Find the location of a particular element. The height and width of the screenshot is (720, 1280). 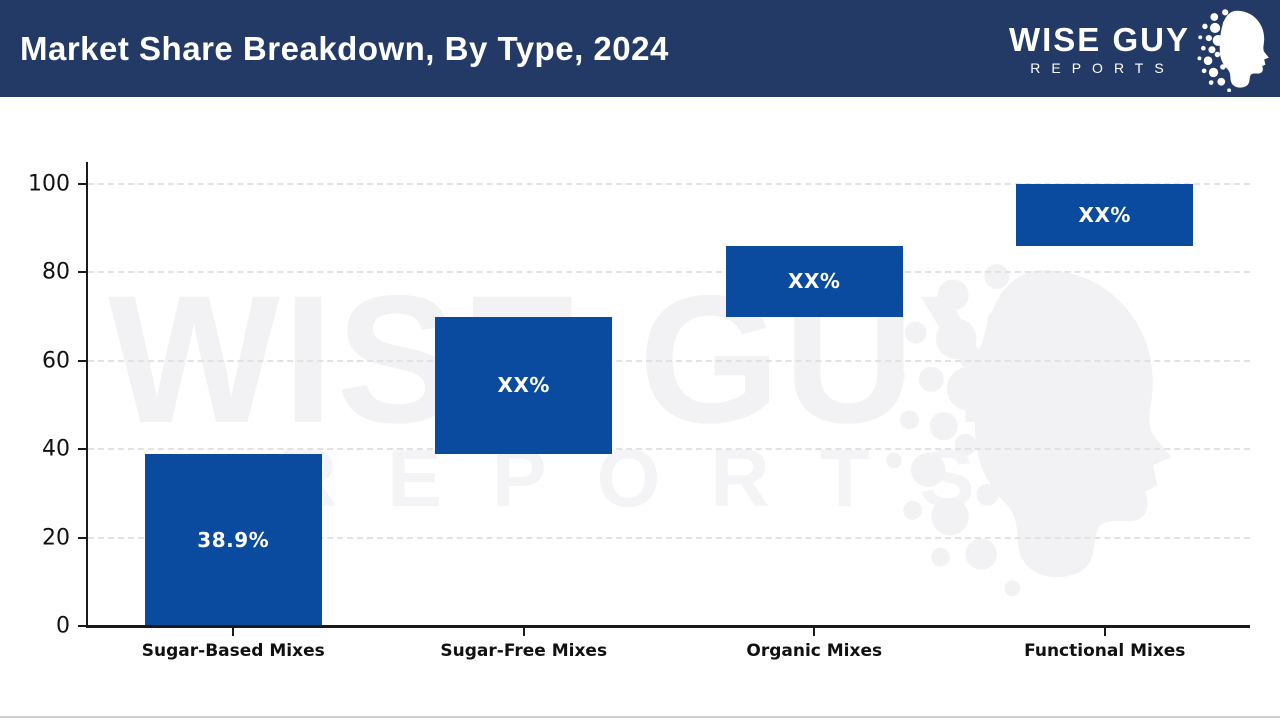

category-label-functional-mixes: Functional Mixes is located at coordinates (1105, 651).